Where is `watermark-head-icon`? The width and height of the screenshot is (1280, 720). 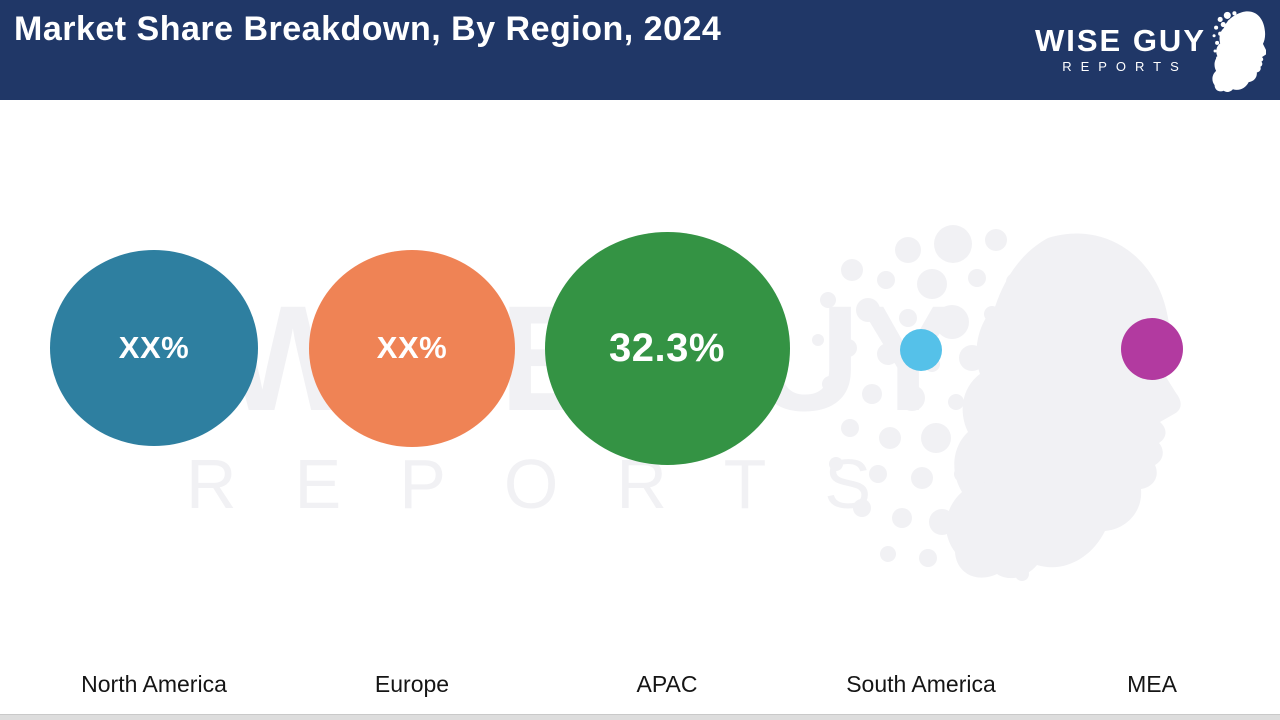
watermark-head-icon is located at coordinates (996, 403).